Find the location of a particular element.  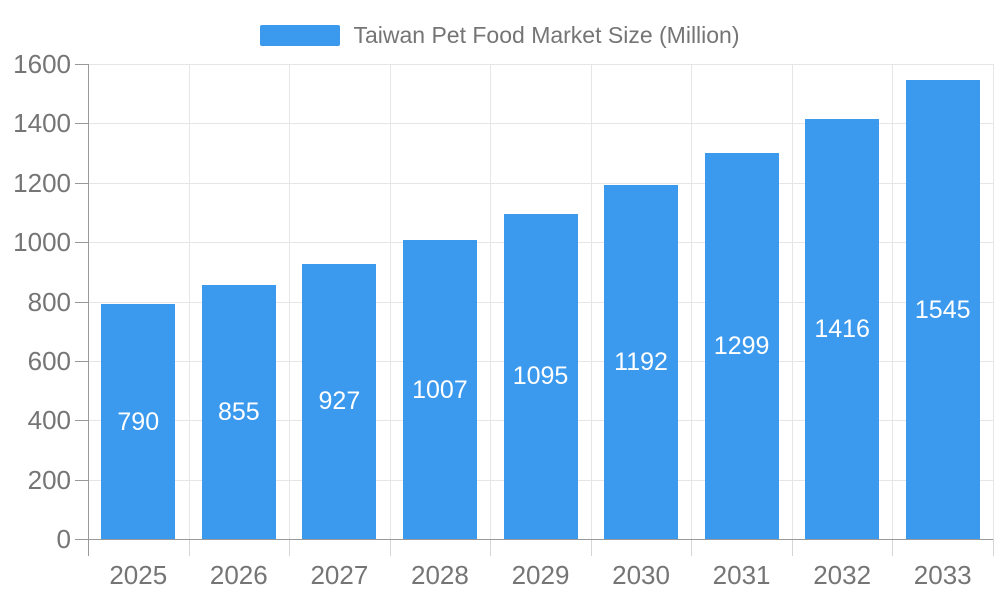

bar-2030 is located at coordinates (641, 362).